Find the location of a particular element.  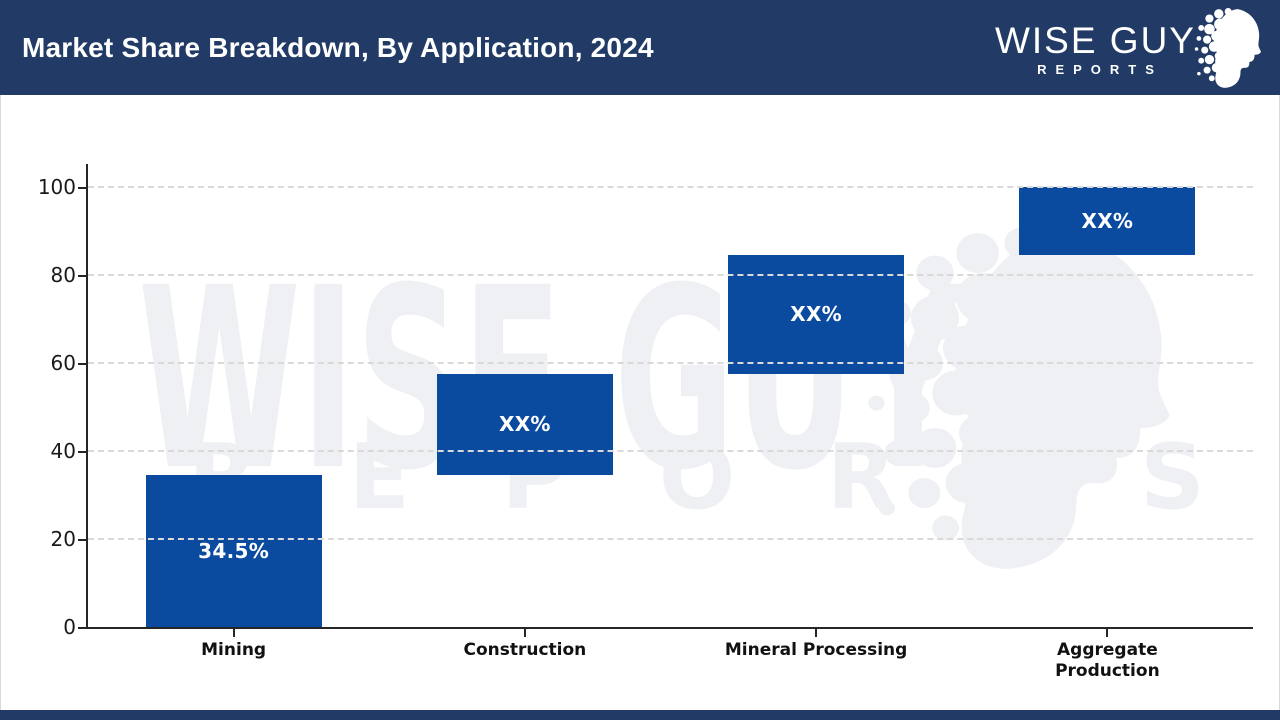

y-tick-label: 80 is located at coordinates (63, 275).